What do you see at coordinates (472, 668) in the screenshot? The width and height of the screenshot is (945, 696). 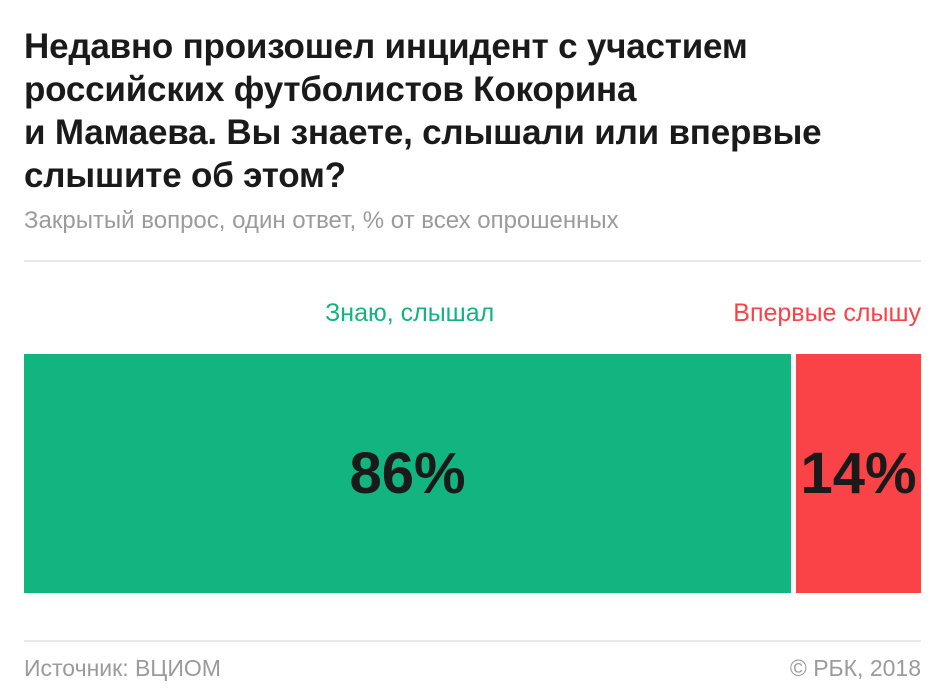 I see `footer: Источник: ВЦИОМ © РБК, 2018` at bounding box center [472, 668].